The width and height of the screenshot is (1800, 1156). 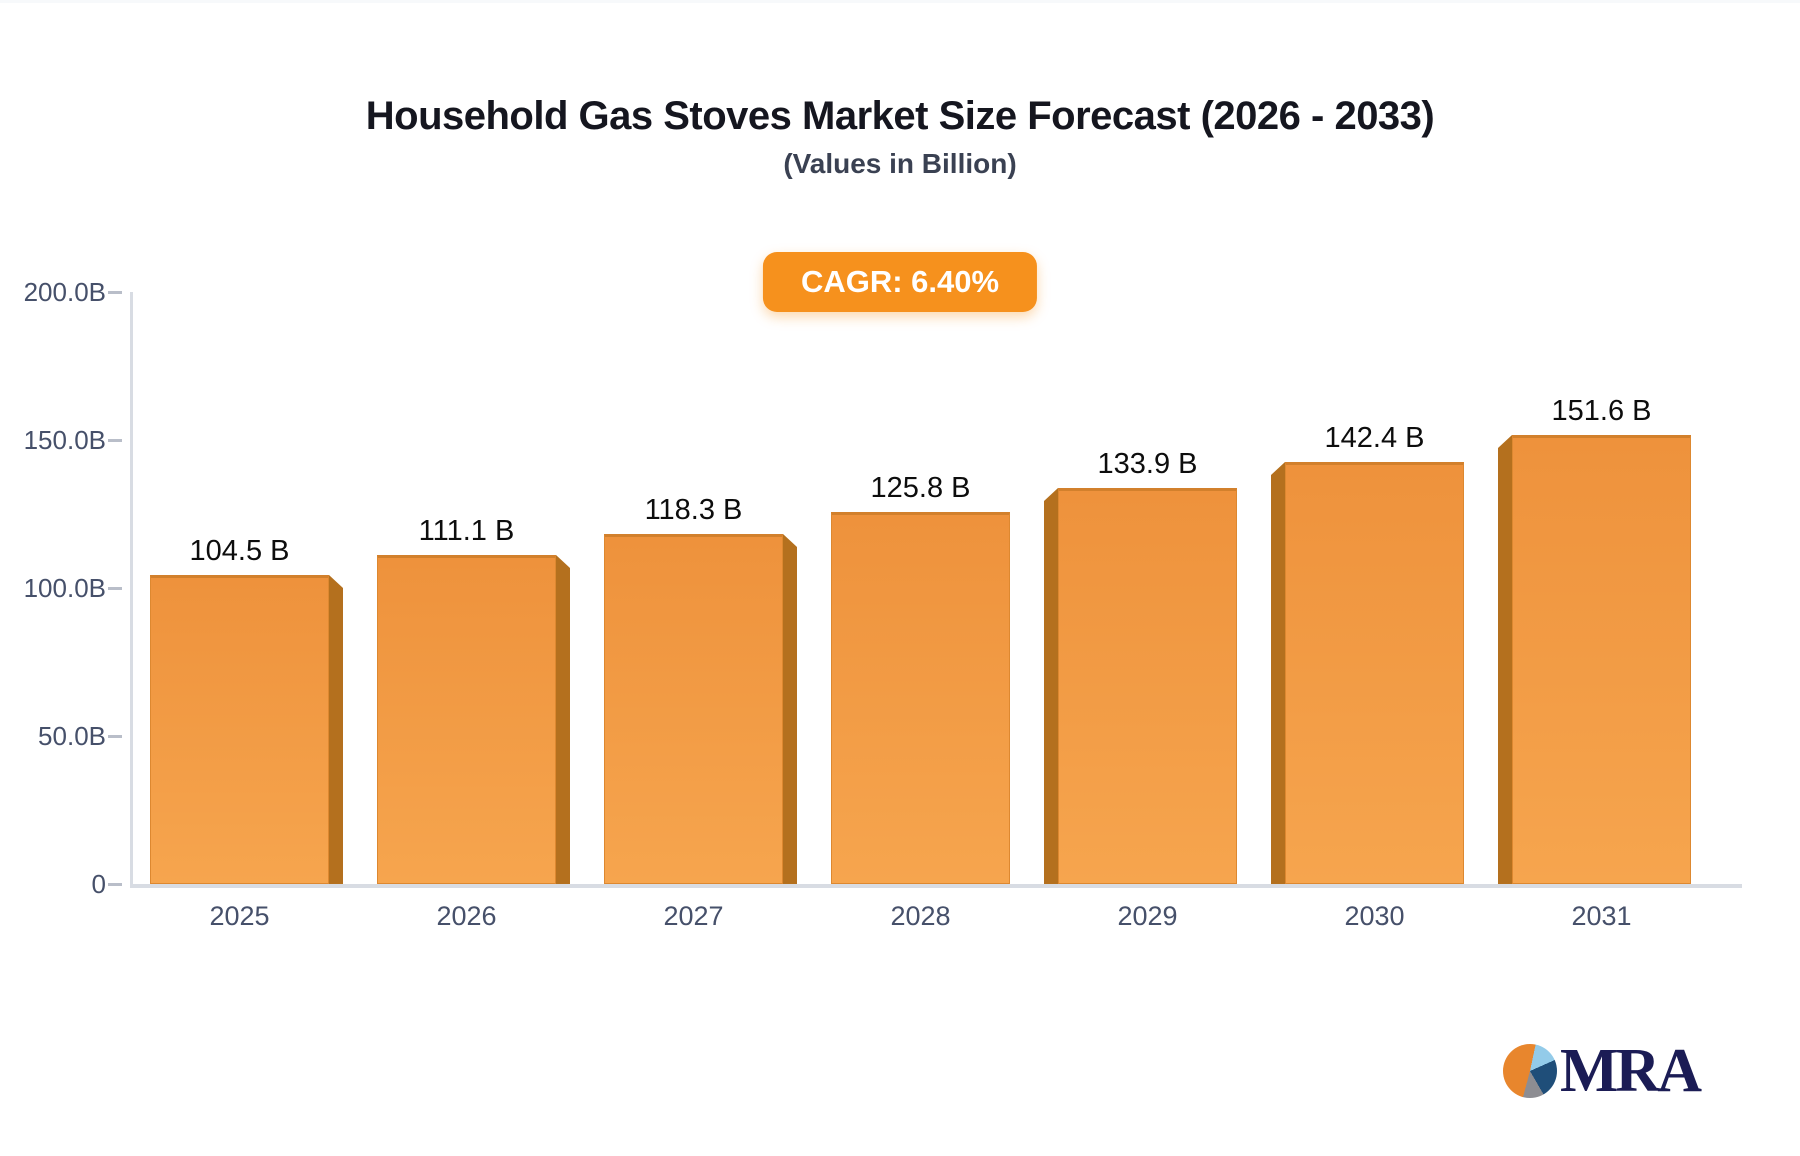 I want to click on mra-logo: MRA, so click(x=1602, y=1071).